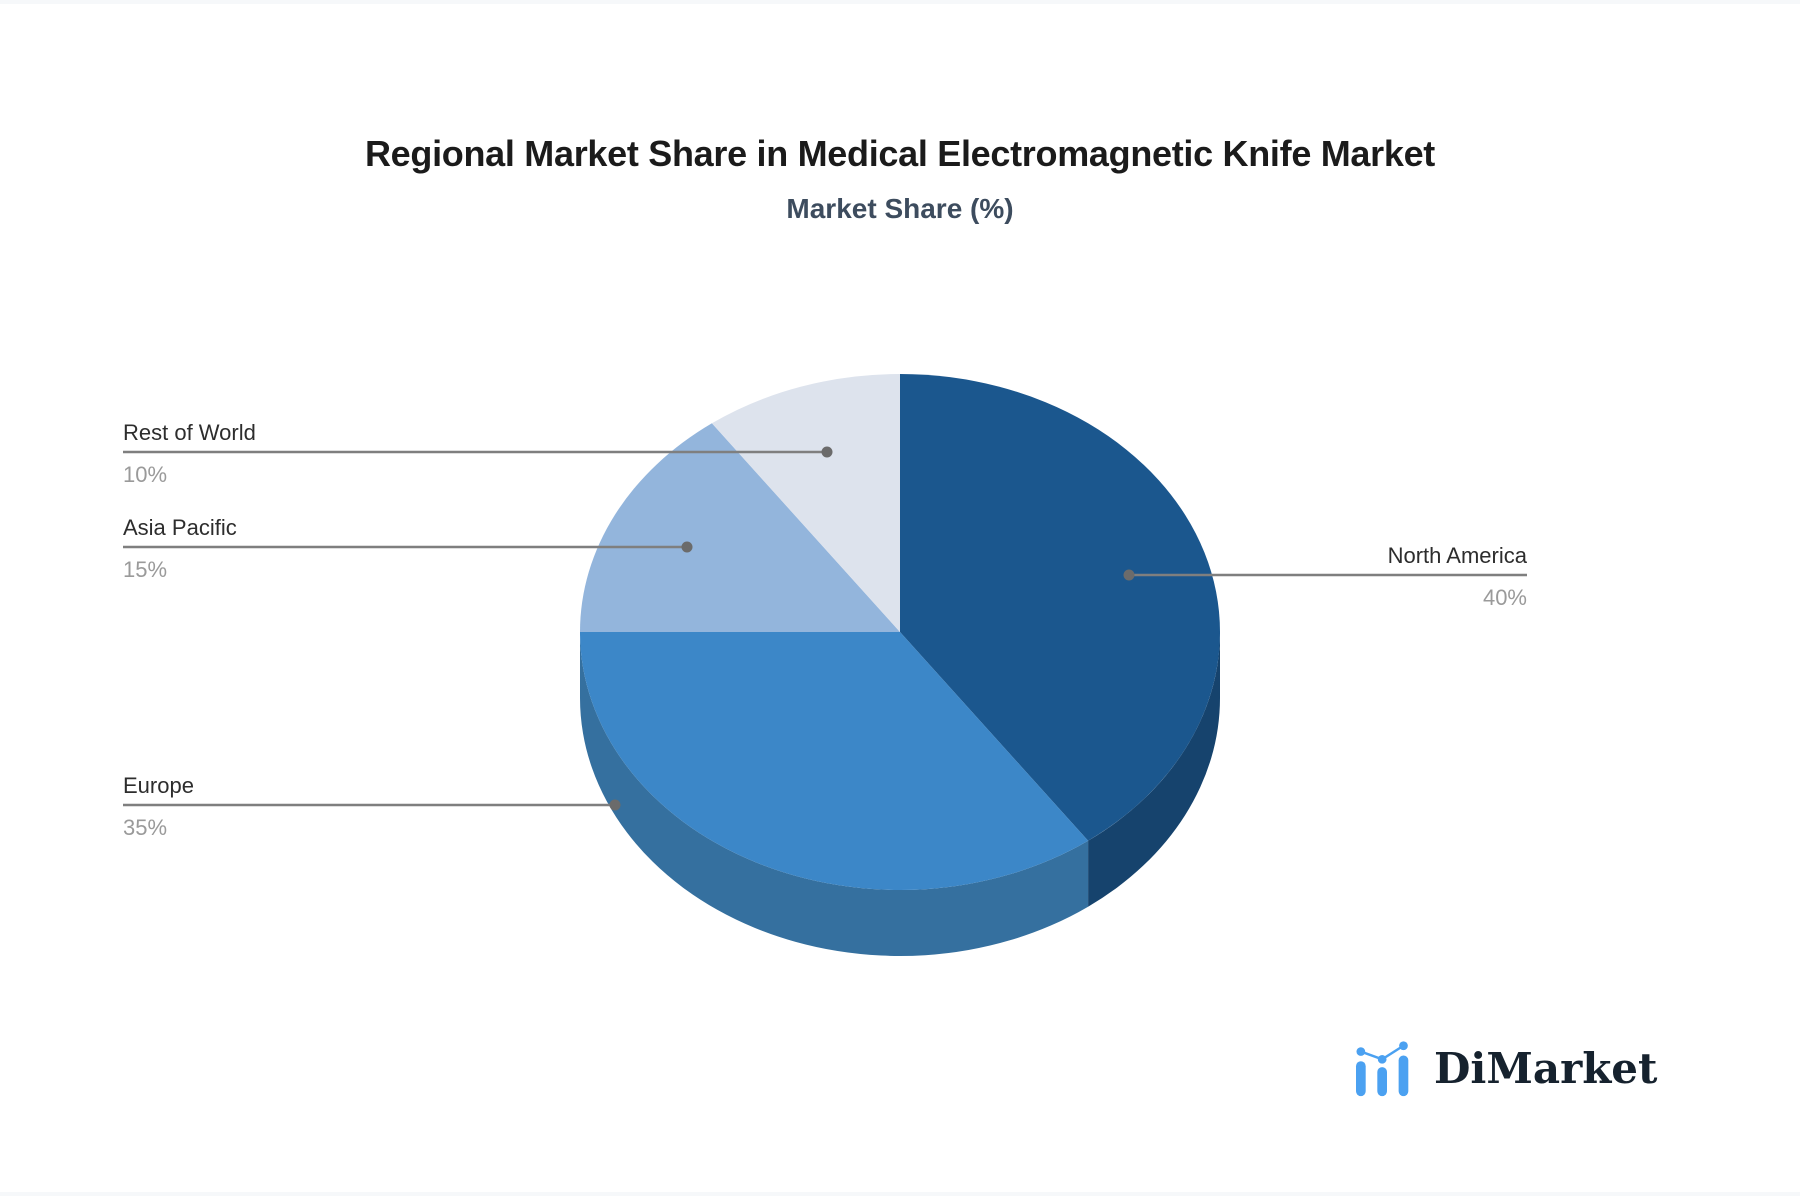  I want to click on callout-dot-rest-of-world, so click(827, 452).